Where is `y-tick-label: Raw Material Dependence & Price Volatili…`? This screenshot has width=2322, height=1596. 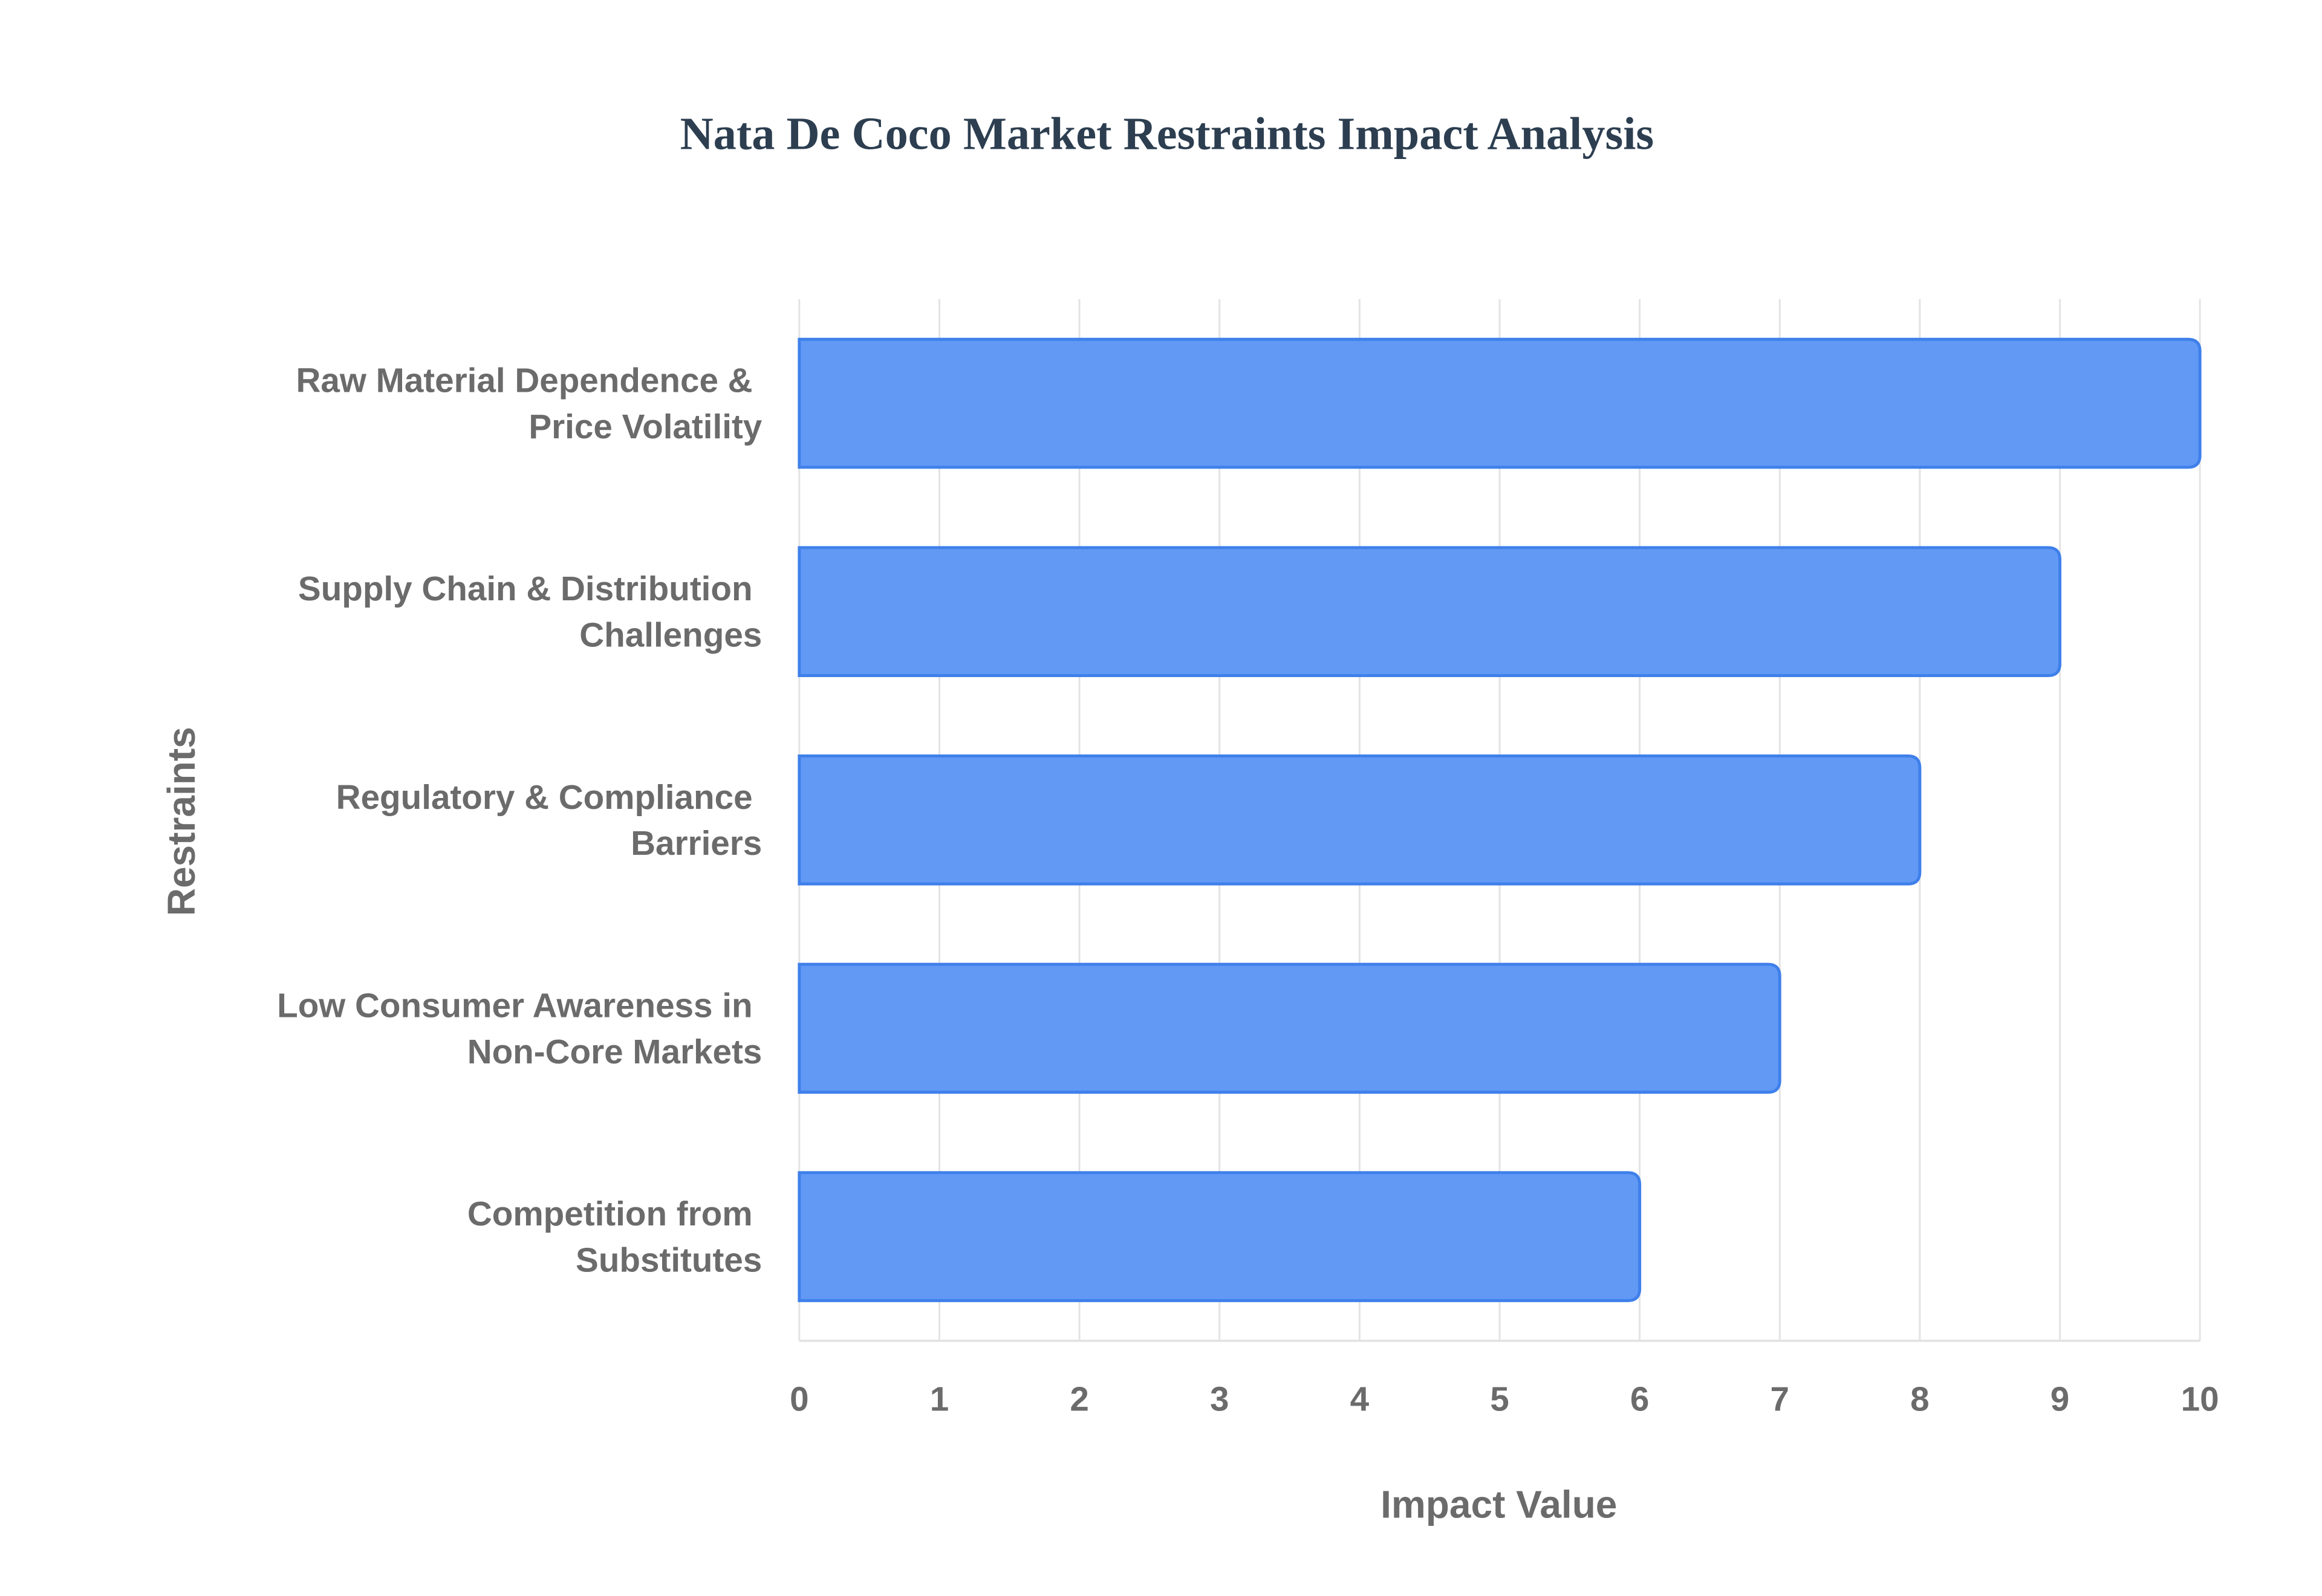
y-tick-label: Raw Material Dependence & Price Volatili… is located at coordinates (529, 404).